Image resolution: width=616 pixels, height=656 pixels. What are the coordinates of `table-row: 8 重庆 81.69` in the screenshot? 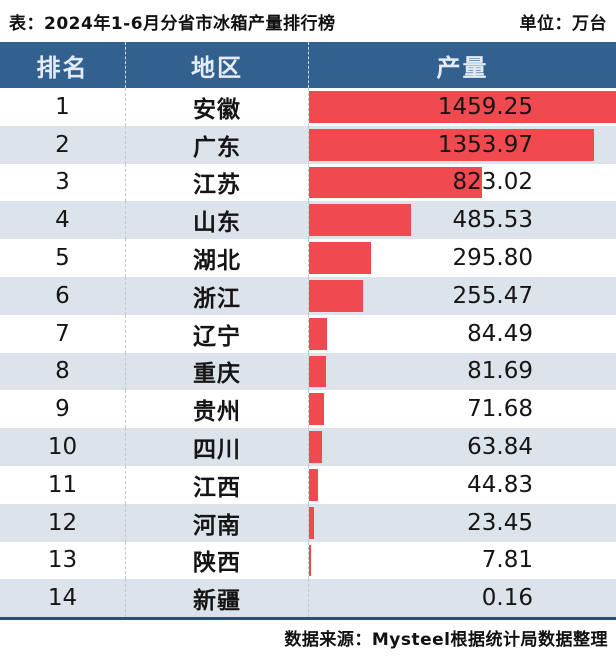 It's located at (308, 371).